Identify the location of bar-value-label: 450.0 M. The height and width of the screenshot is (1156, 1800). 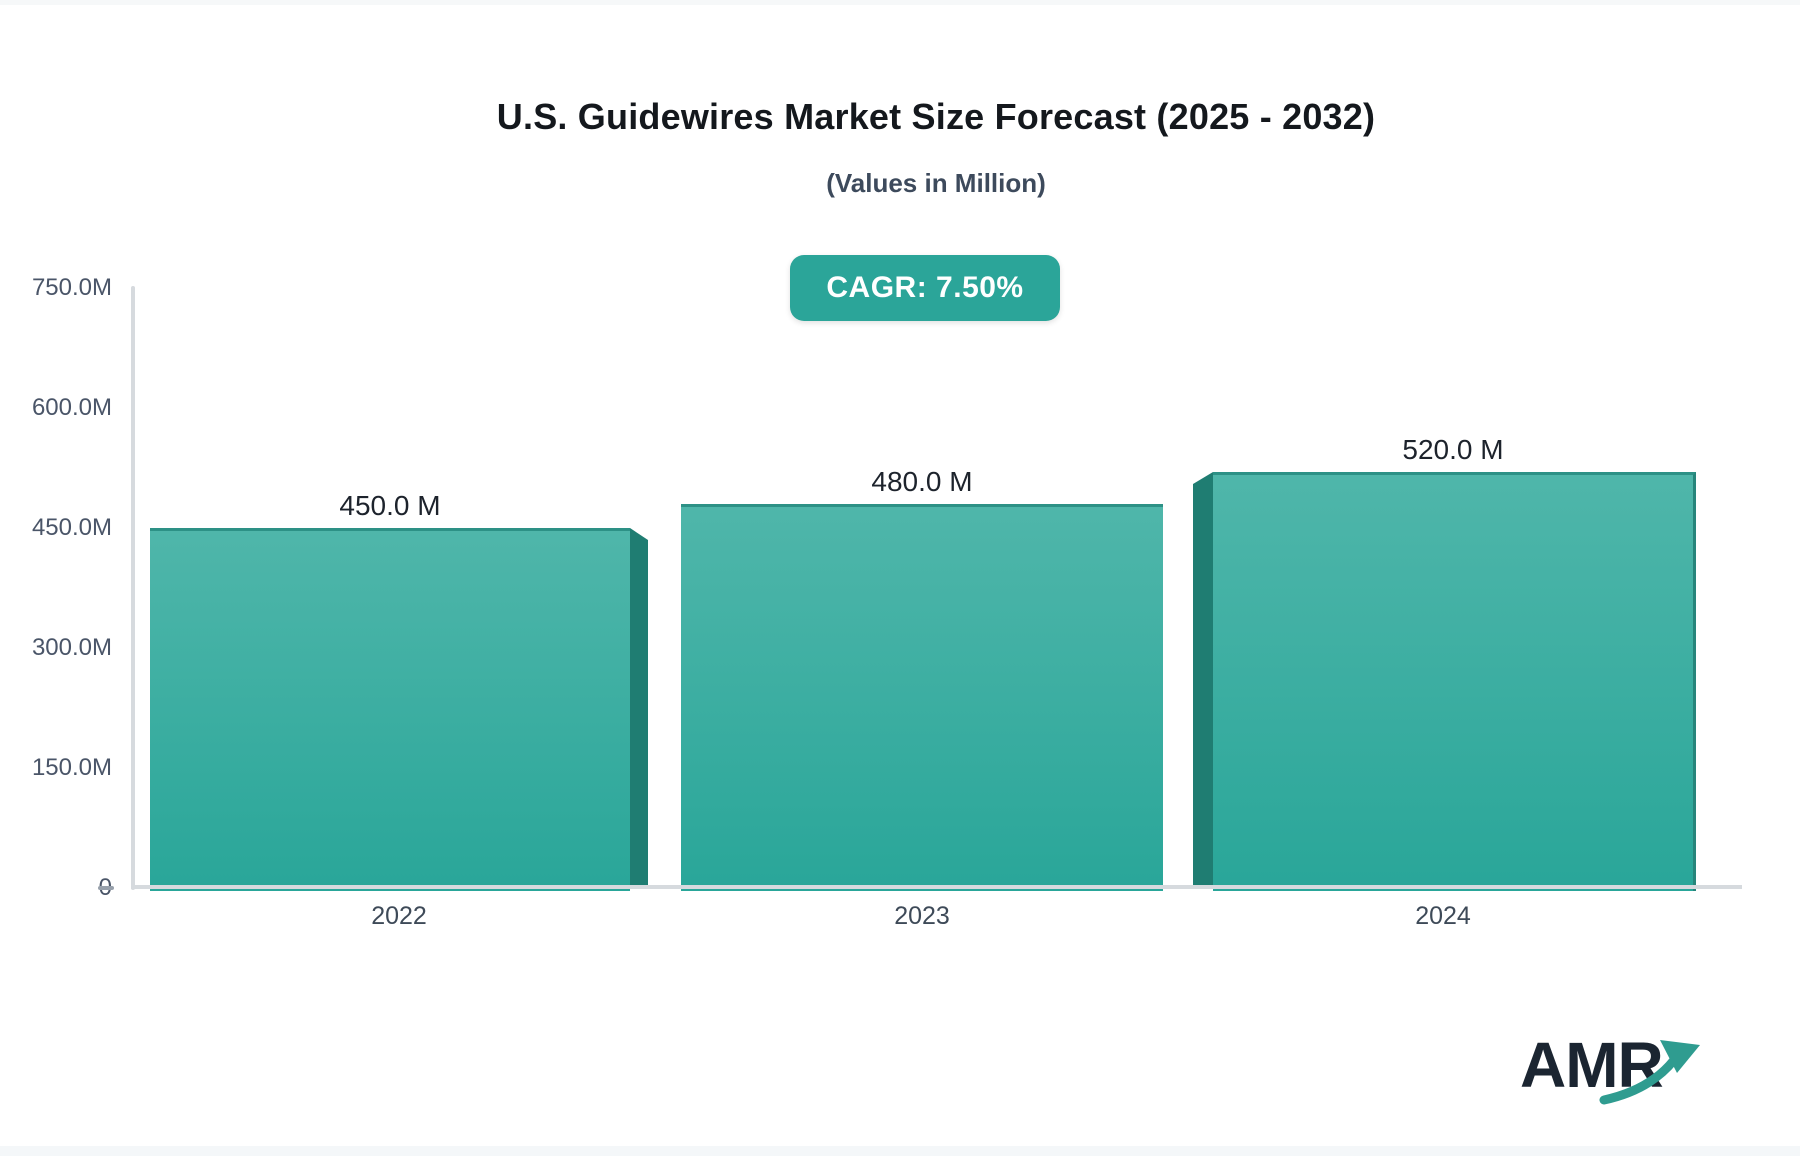
(390, 505).